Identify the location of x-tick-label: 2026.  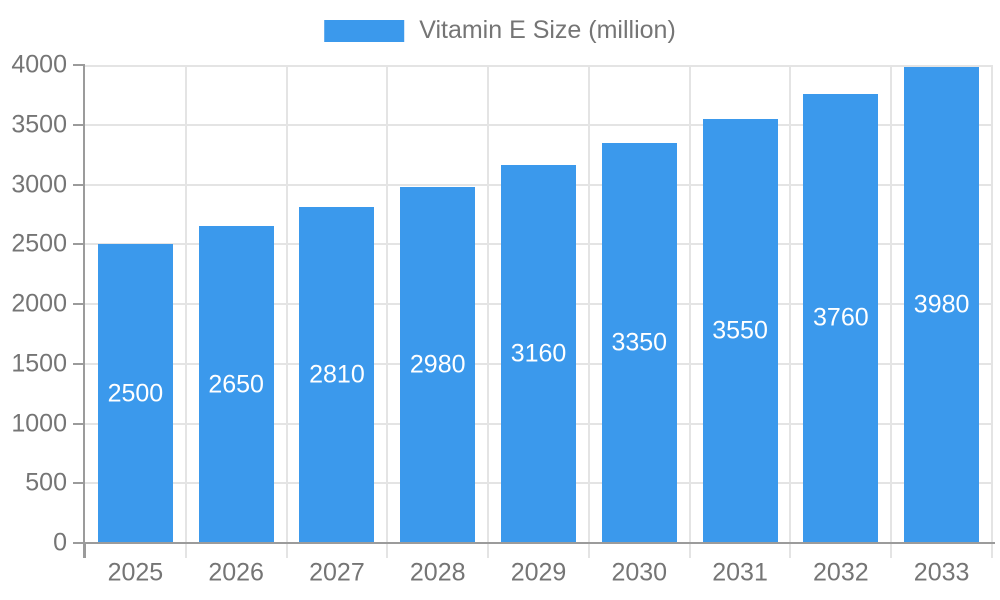
(236, 572).